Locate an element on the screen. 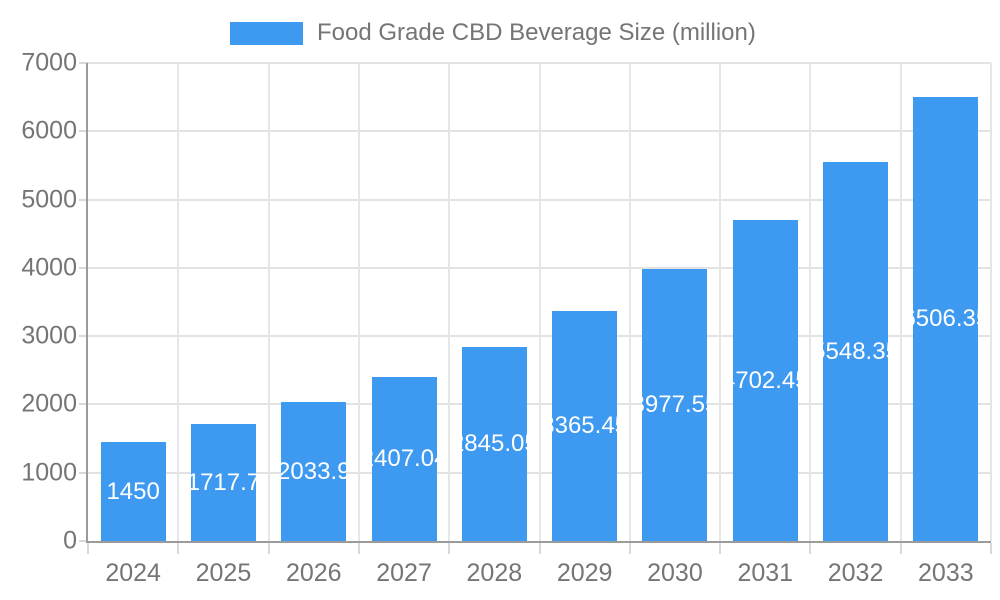 This screenshot has width=1000, height=600. bar-2032: 5548.35 is located at coordinates (856, 351).